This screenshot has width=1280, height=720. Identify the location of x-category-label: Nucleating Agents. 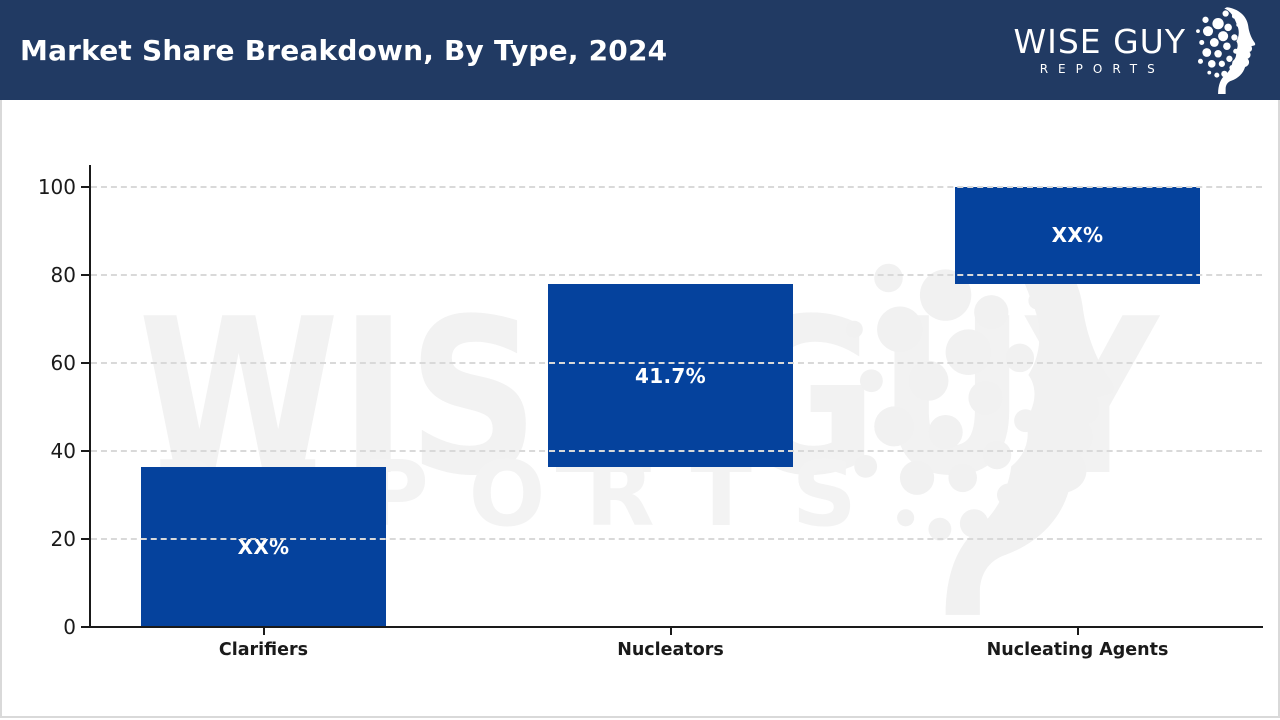
(1077, 650).